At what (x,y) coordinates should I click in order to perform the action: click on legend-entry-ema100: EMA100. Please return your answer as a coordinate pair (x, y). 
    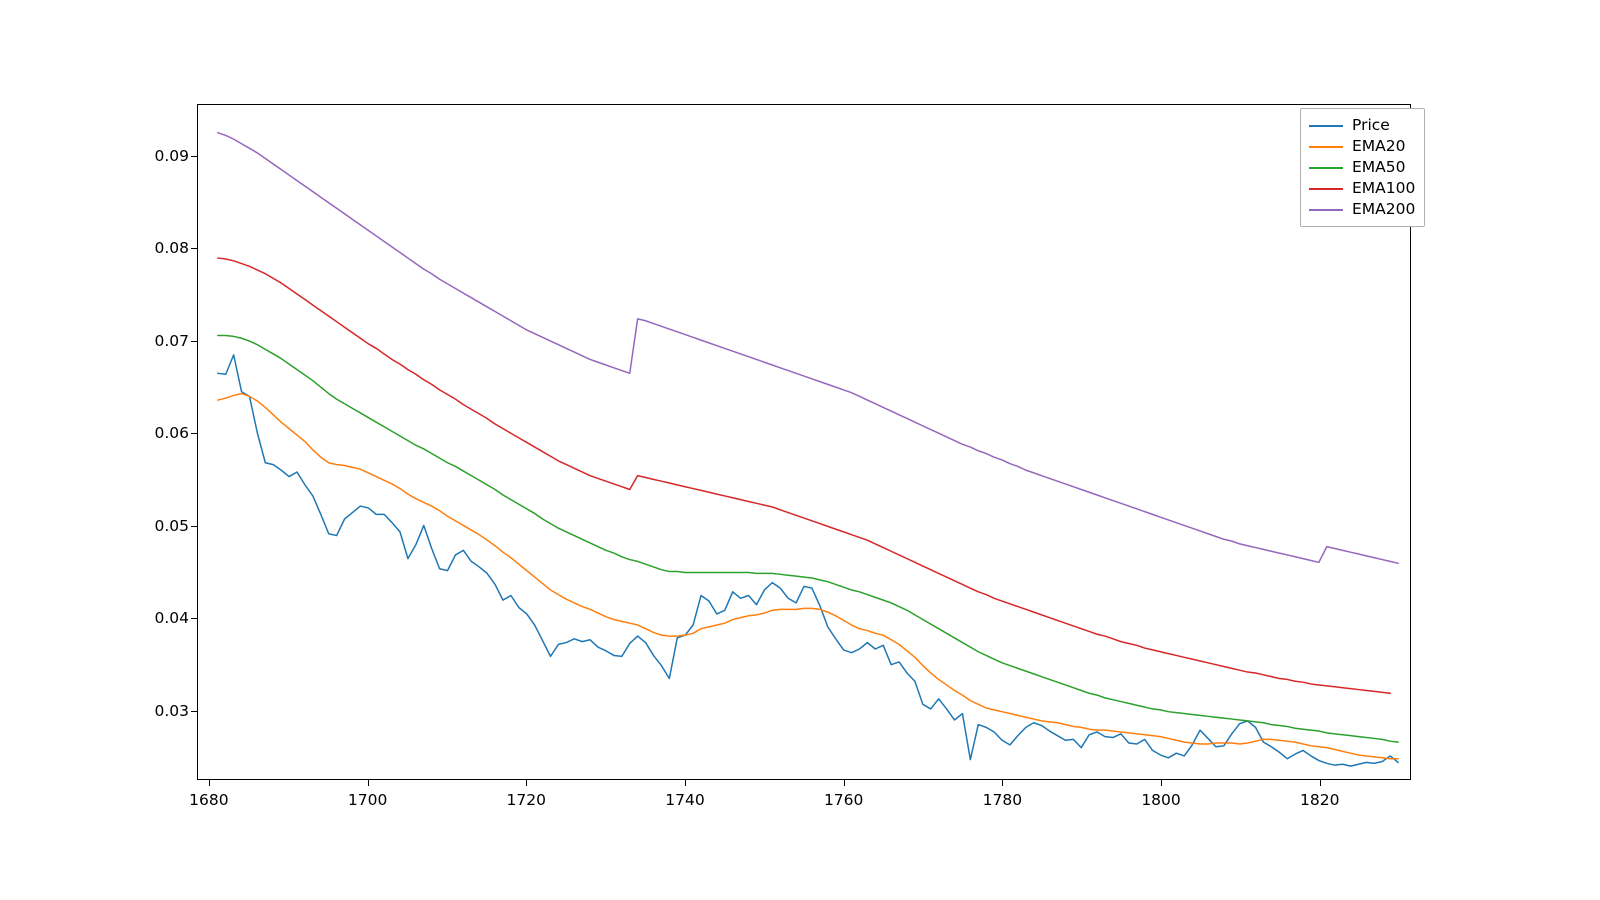
    Looking at the image, I should click on (1362, 188).